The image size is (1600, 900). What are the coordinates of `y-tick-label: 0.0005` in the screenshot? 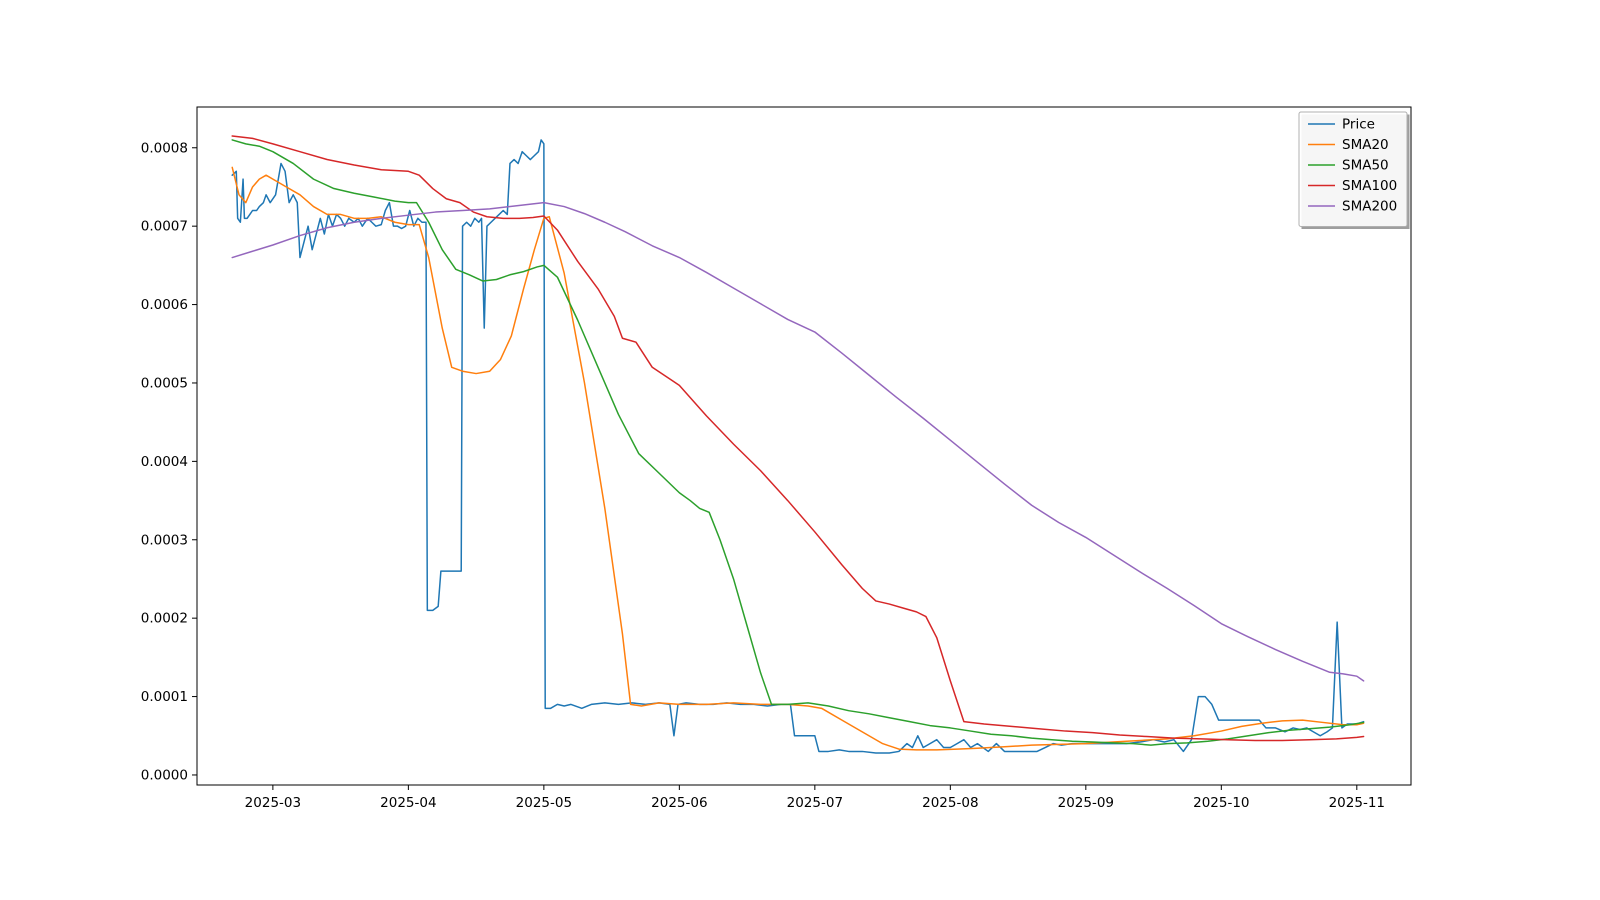 It's located at (164, 383).